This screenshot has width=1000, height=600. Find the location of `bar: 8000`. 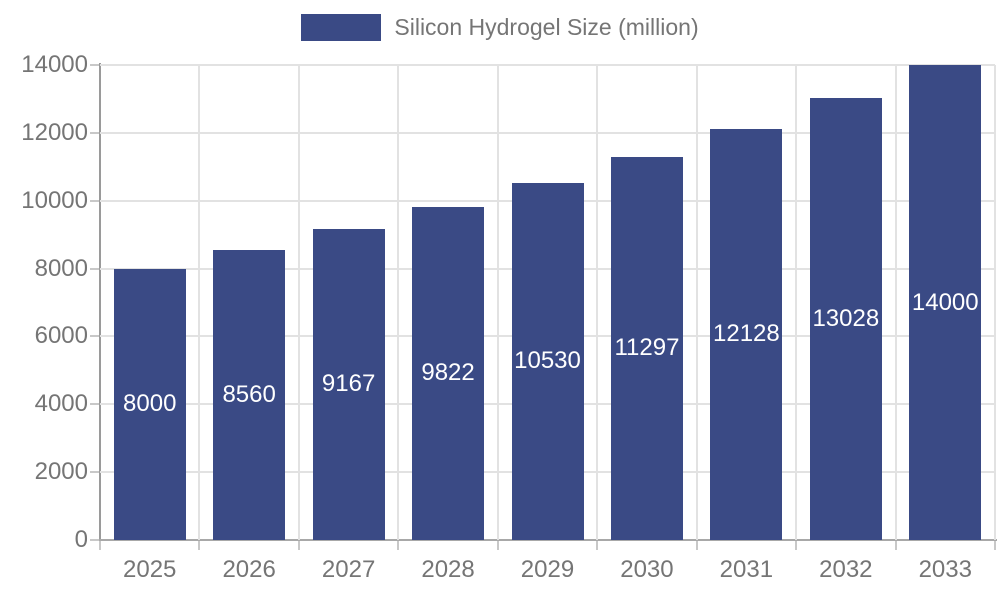

bar: 8000 is located at coordinates (149, 404).